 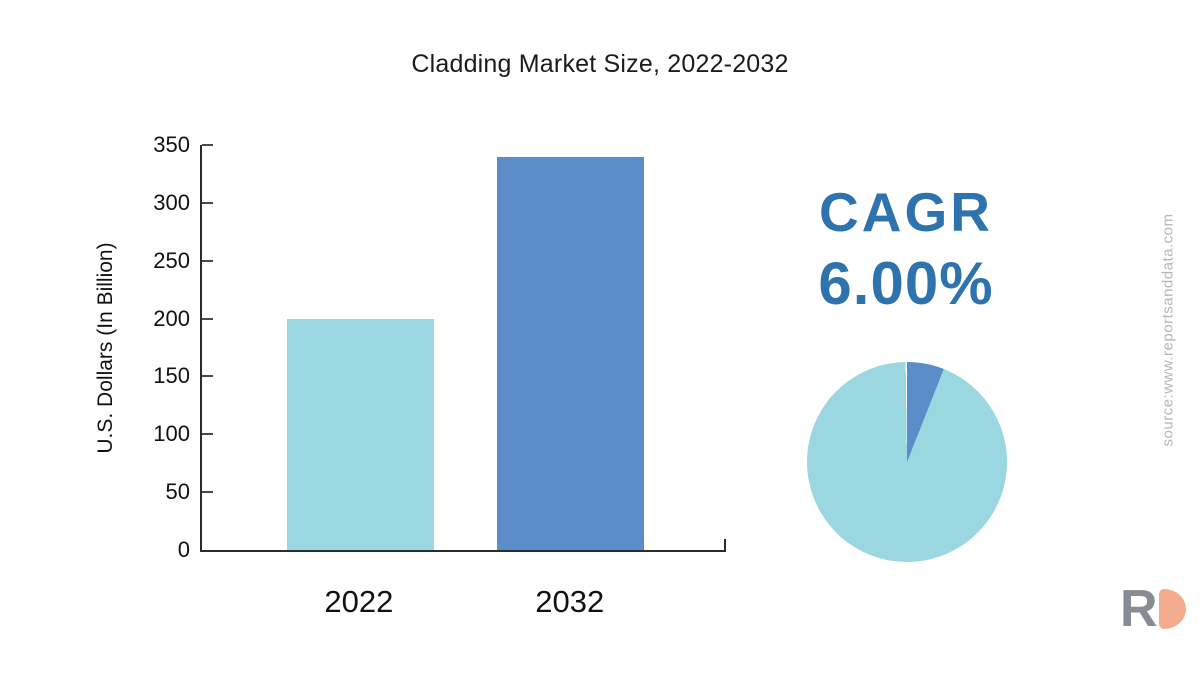 What do you see at coordinates (105, 348) in the screenshot?
I see `y-axis-title: U.S. Dollars (In Billion)` at bounding box center [105, 348].